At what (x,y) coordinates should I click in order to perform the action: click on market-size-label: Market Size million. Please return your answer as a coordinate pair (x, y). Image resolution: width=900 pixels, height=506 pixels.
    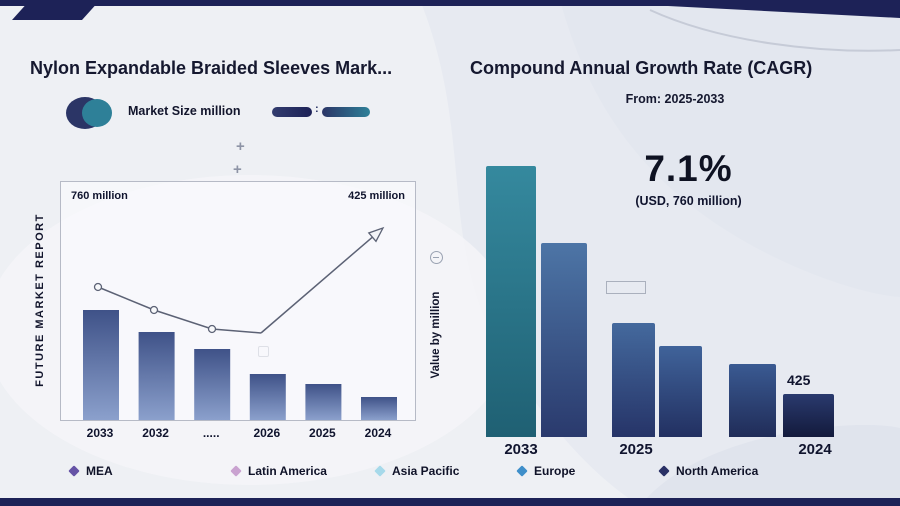
    Looking at the image, I should click on (184, 111).